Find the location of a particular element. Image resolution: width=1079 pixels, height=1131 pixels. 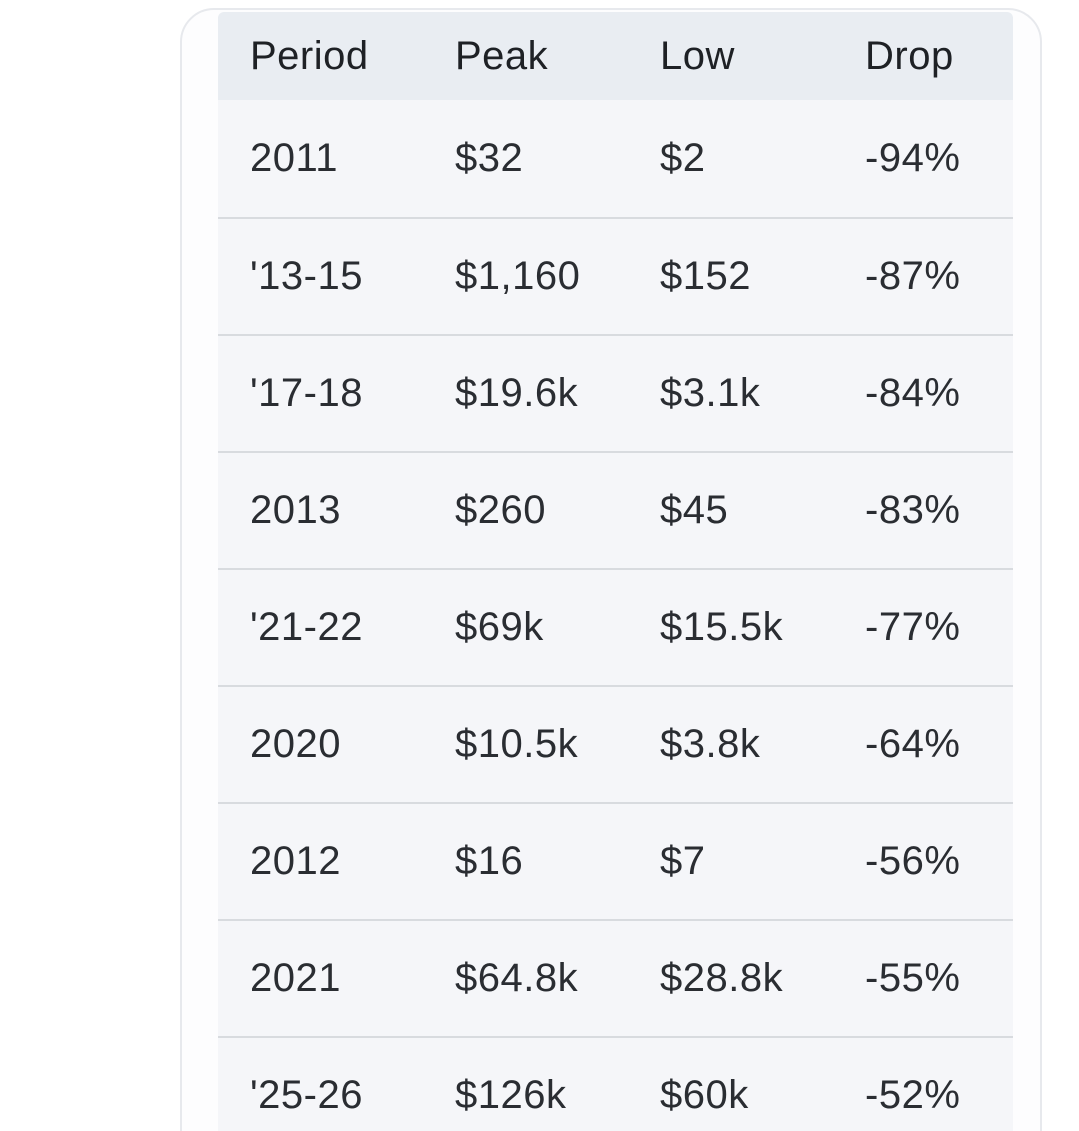

table-row: '21-22 $69k $15.5k -77% is located at coordinates (615, 626).